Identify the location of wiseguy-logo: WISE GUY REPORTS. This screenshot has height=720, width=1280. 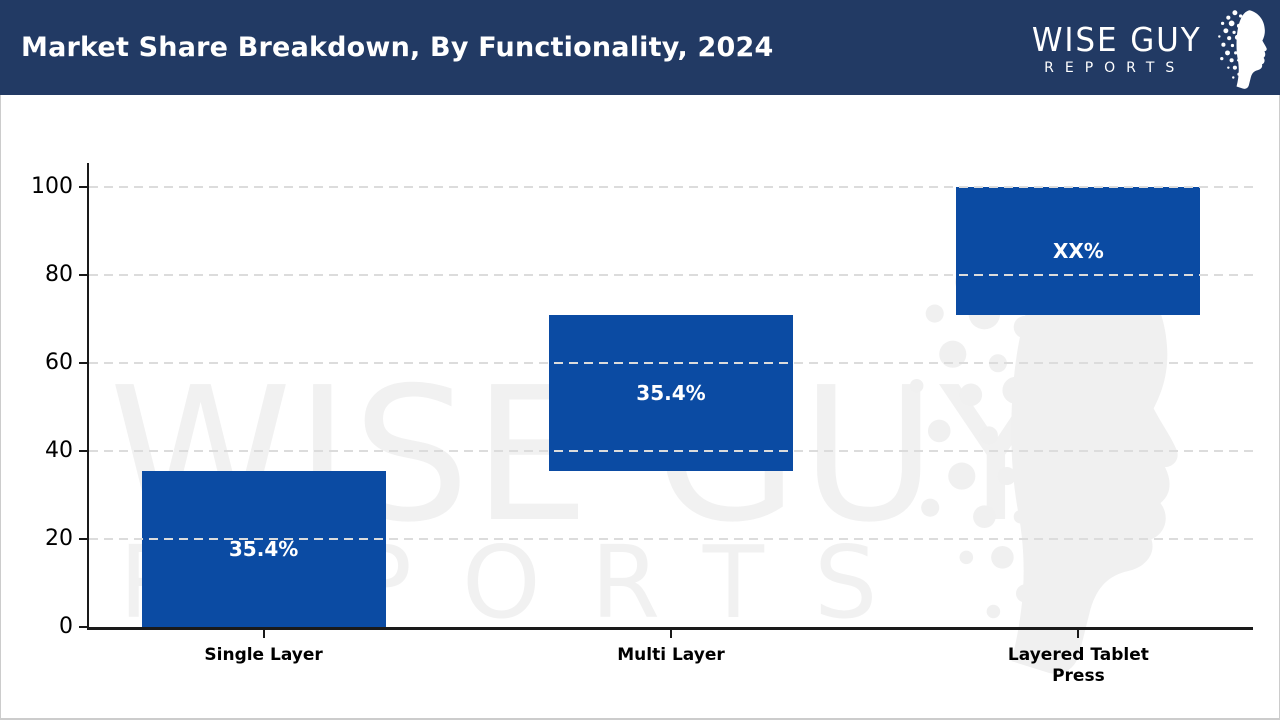
(1145, 48).